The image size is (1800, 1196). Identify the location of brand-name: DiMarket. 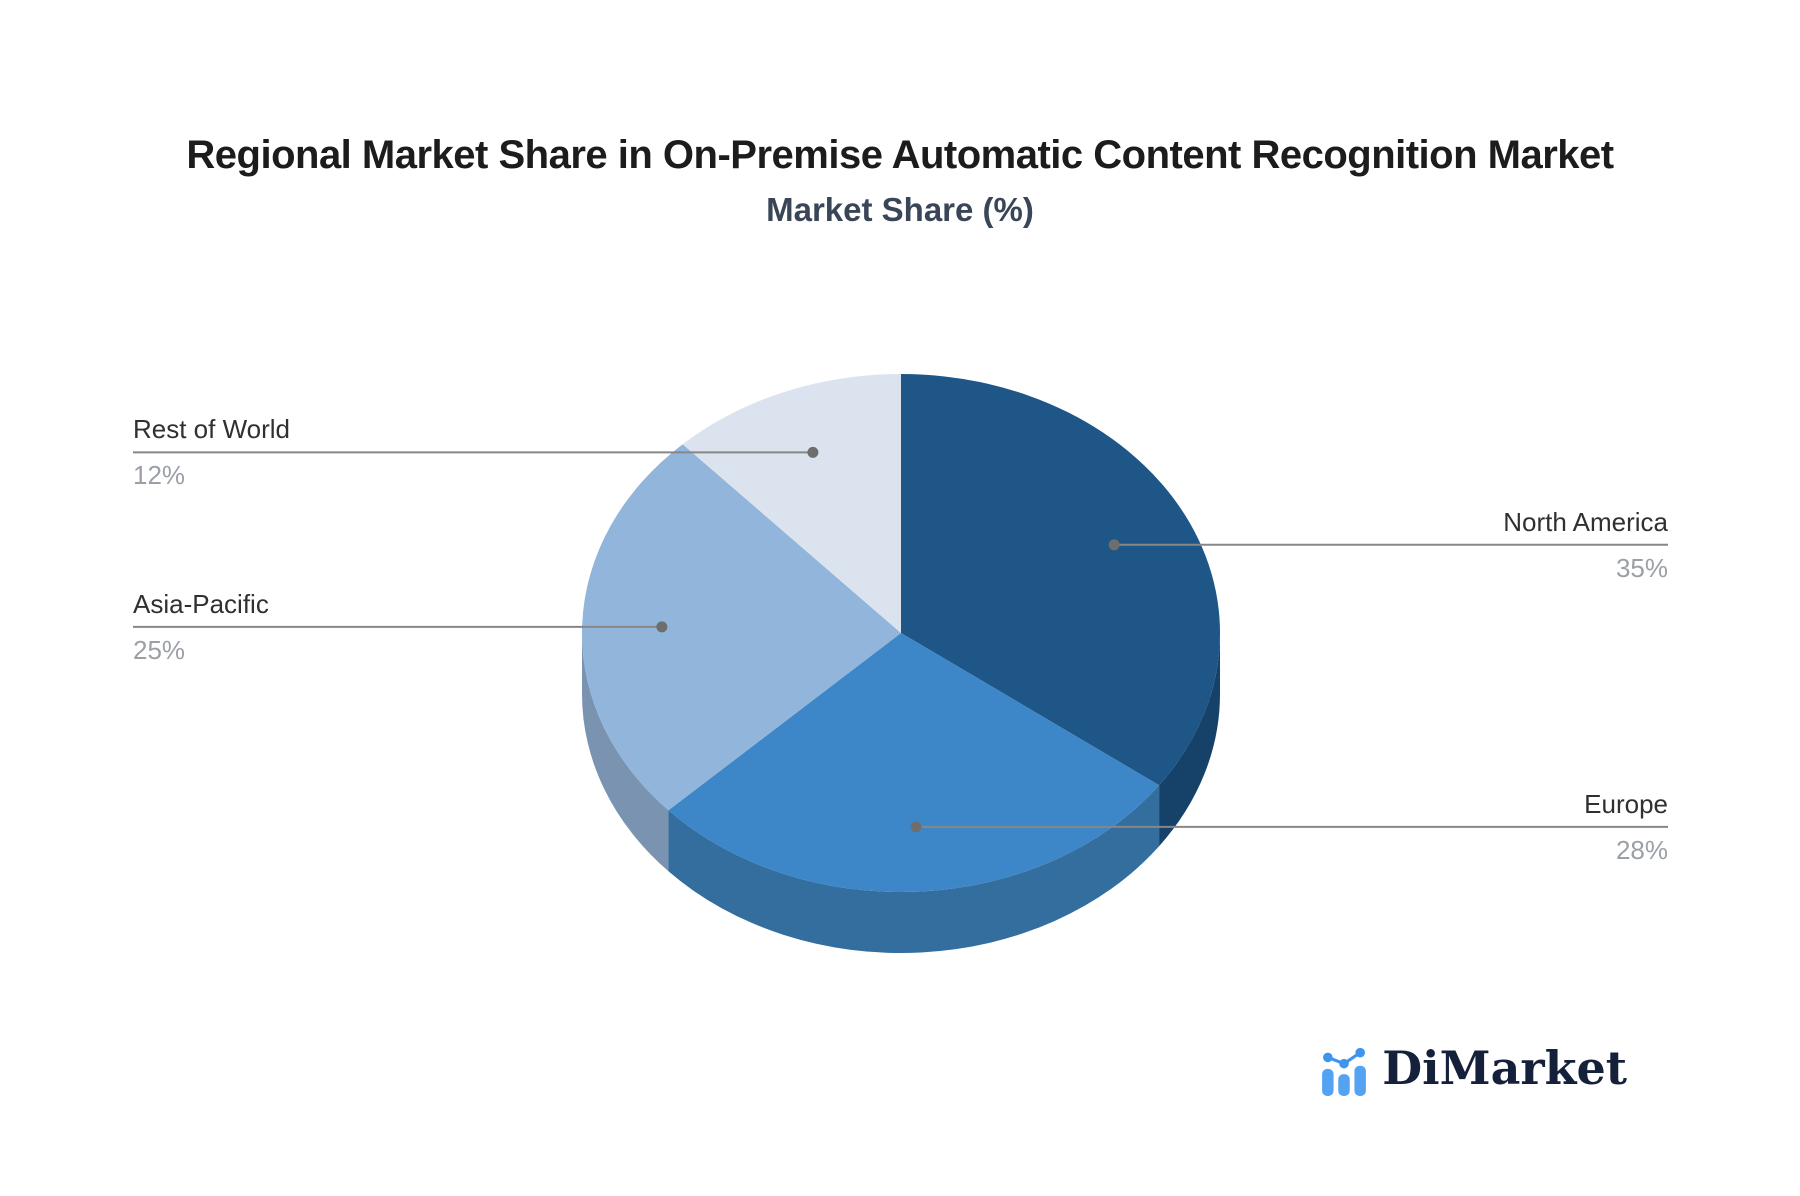
(1504, 1068).